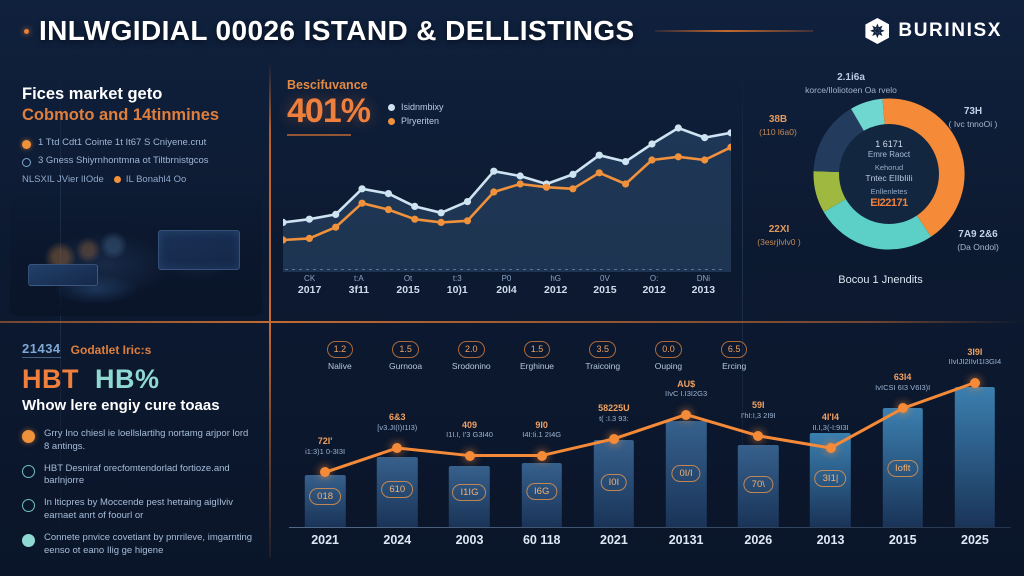 The height and width of the screenshot is (576, 1024). What do you see at coordinates (614, 418) in the screenshot?
I see `point-note-sub: t( :I.3 93:` at bounding box center [614, 418].